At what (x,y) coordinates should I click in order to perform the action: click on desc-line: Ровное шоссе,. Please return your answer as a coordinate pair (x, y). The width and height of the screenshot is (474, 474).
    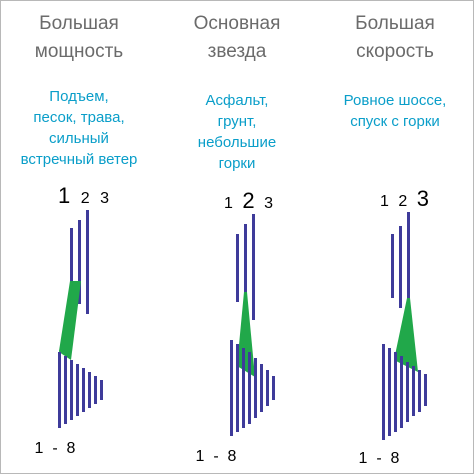
    Looking at the image, I should click on (395, 100).